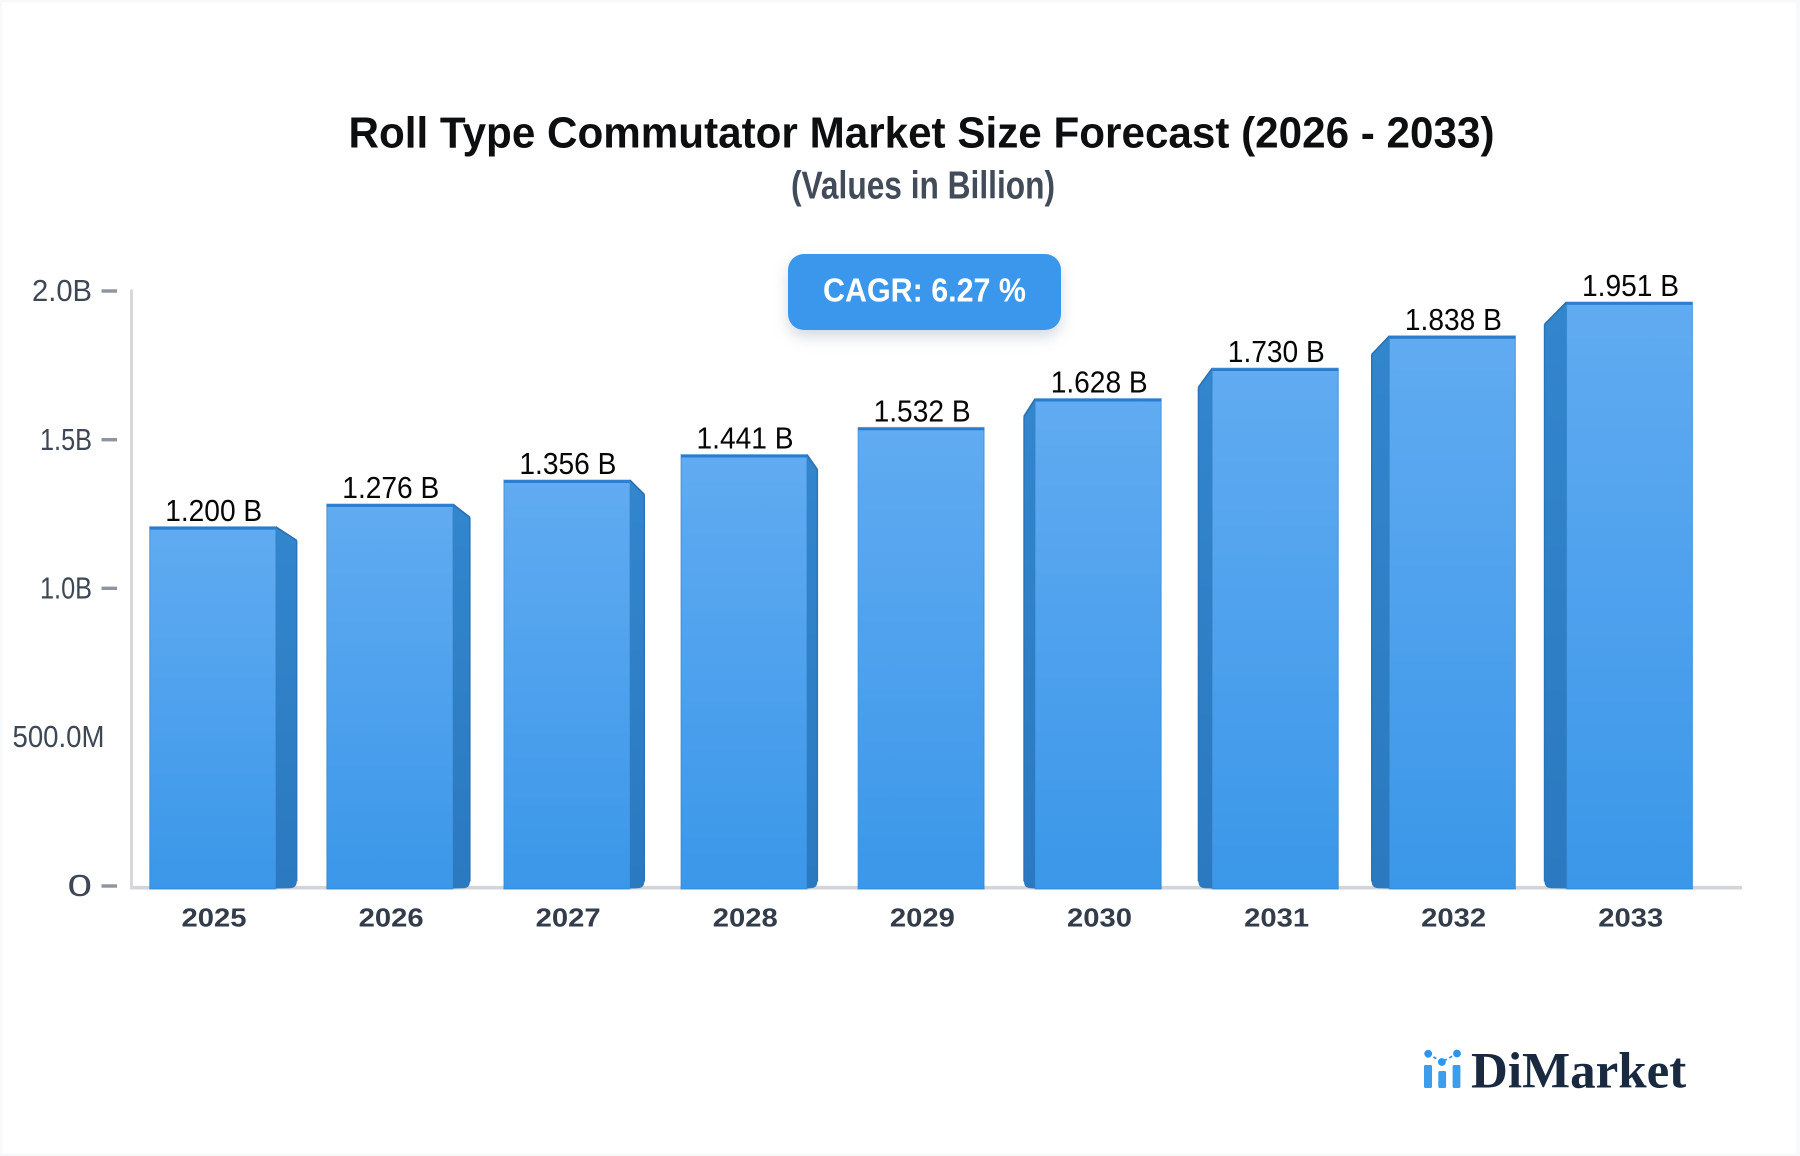 The height and width of the screenshot is (1156, 1800). What do you see at coordinates (1630, 918) in the screenshot?
I see `svg-text: 2033` at bounding box center [1630, 918].